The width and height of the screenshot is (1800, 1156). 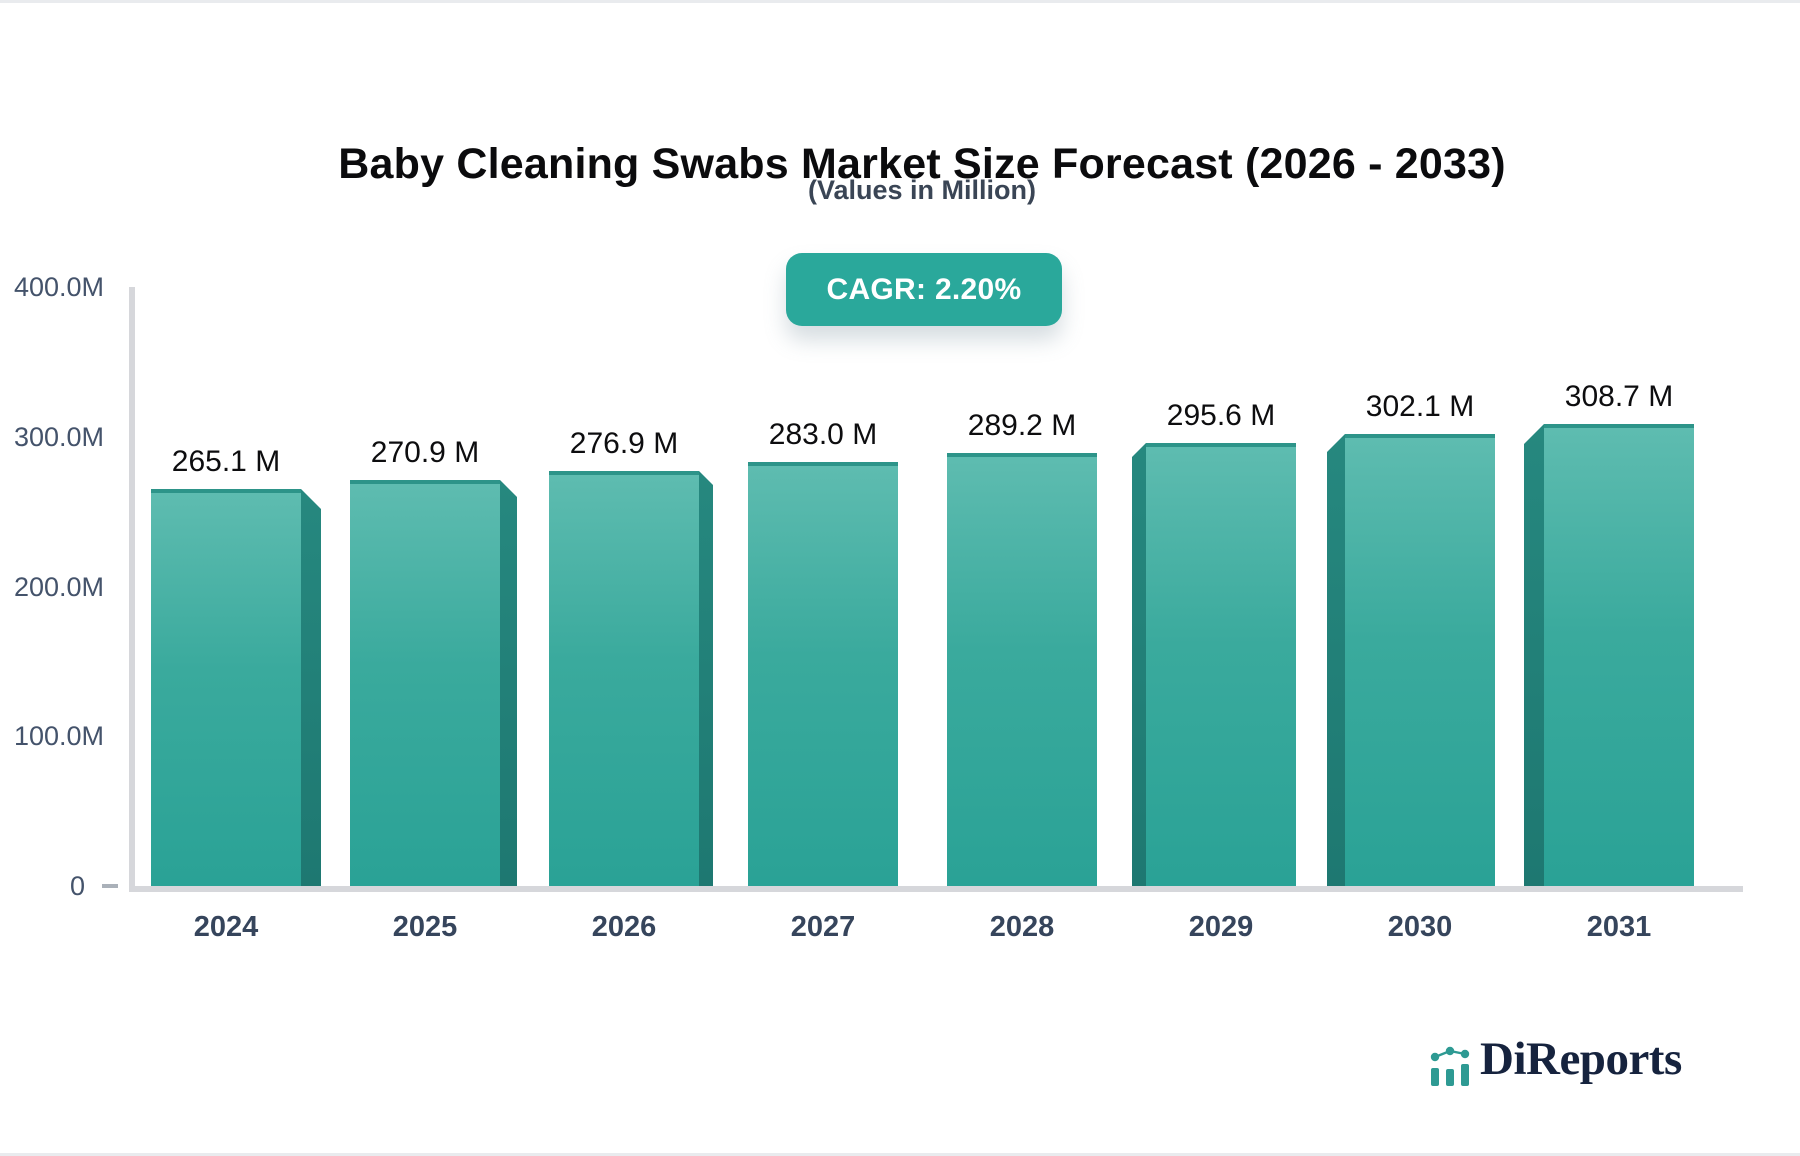 What do you see at coordinates (58, 436) in the screenshot?
I see `y-tick-label-300.0M: 300.0M` at bounding box center [58, 436].